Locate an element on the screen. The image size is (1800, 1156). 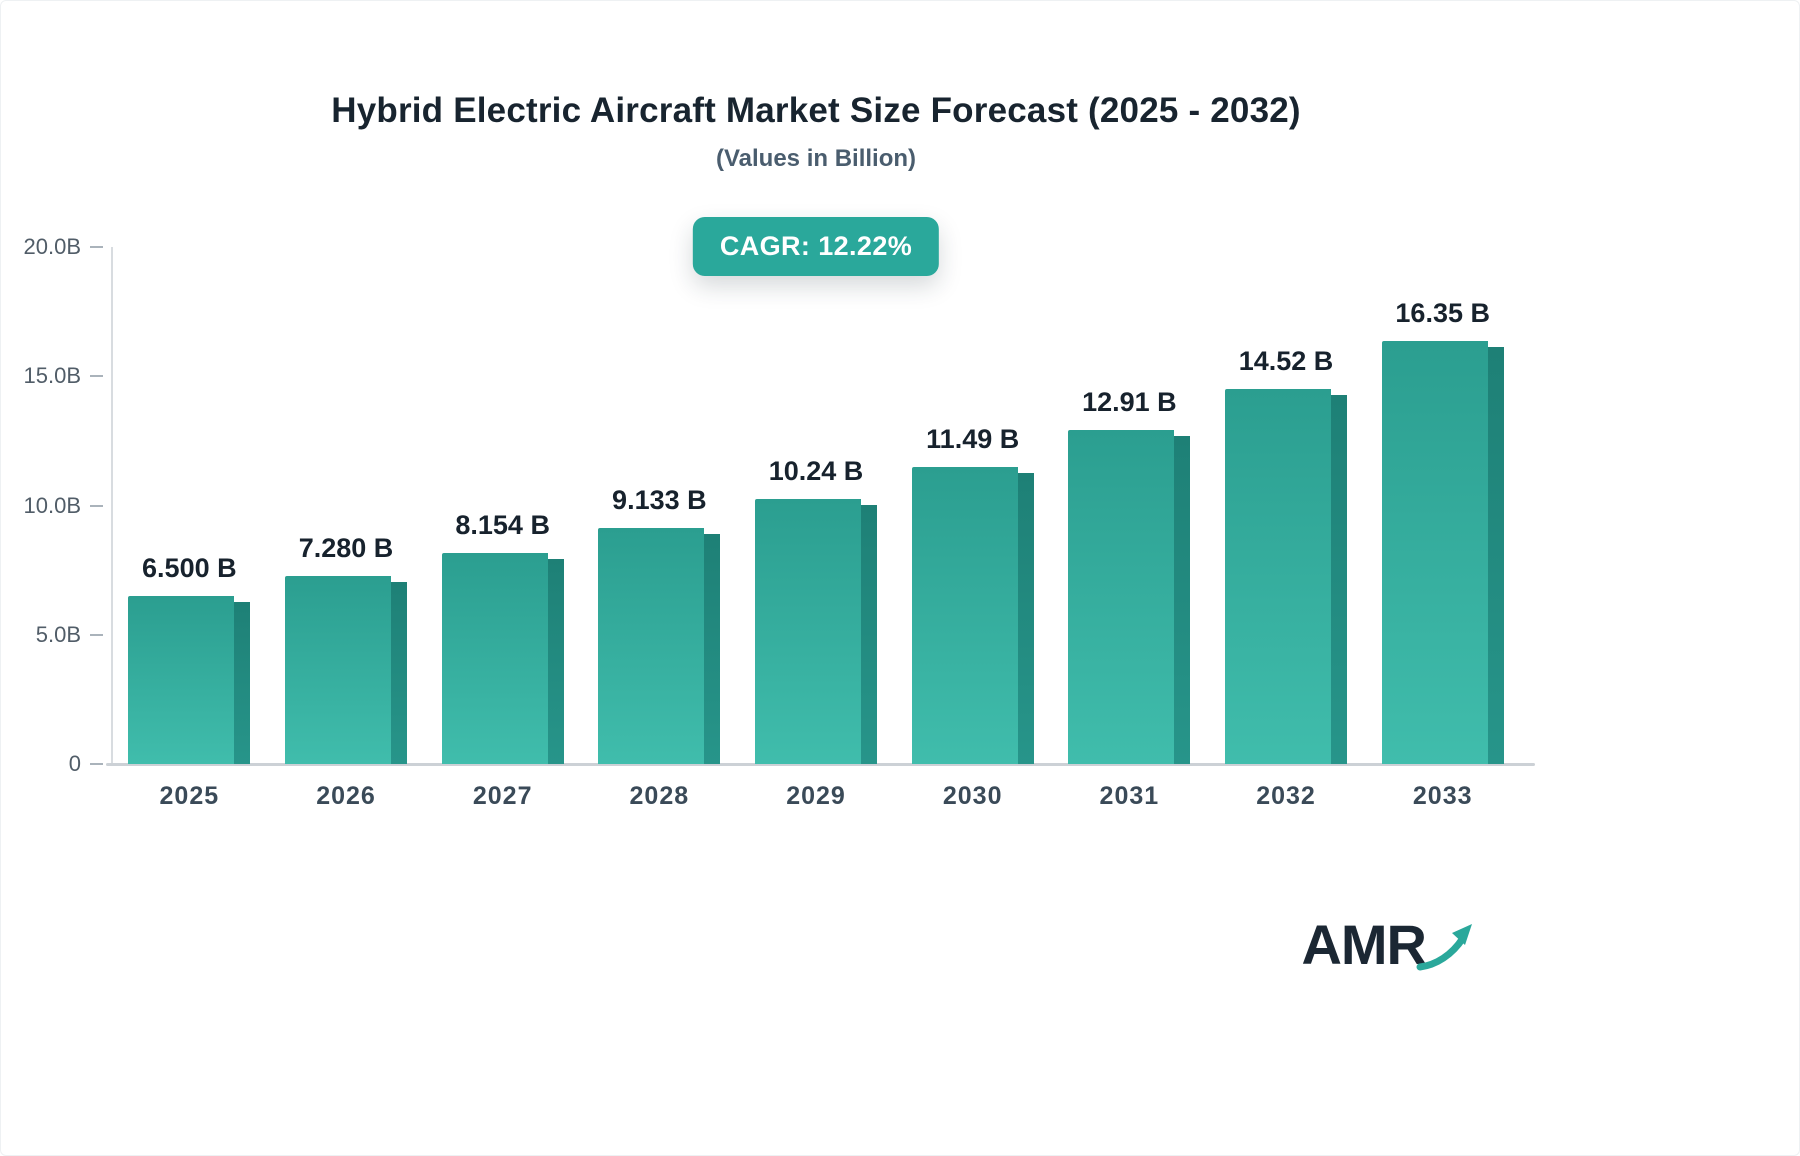
y-tick-label: 20.0B is located at coordinates (52, 246).